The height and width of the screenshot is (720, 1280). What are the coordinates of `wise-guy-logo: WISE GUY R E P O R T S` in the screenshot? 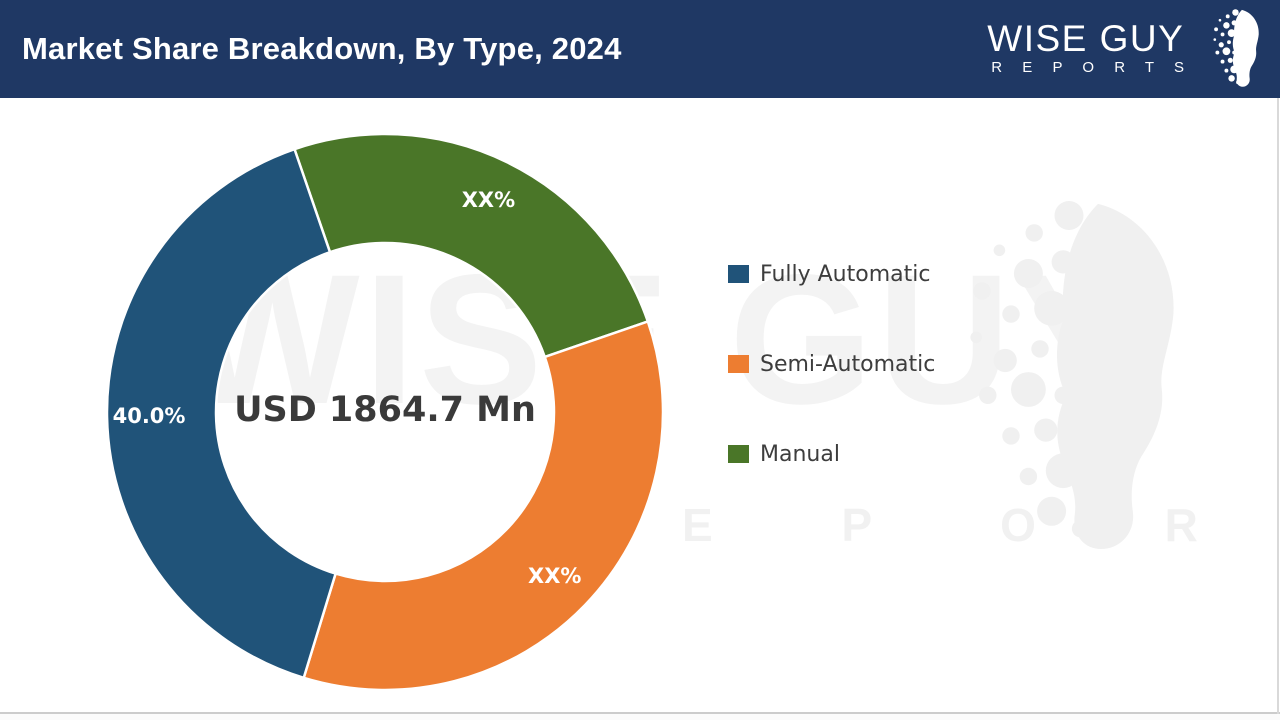 It's located at (1124, 48).